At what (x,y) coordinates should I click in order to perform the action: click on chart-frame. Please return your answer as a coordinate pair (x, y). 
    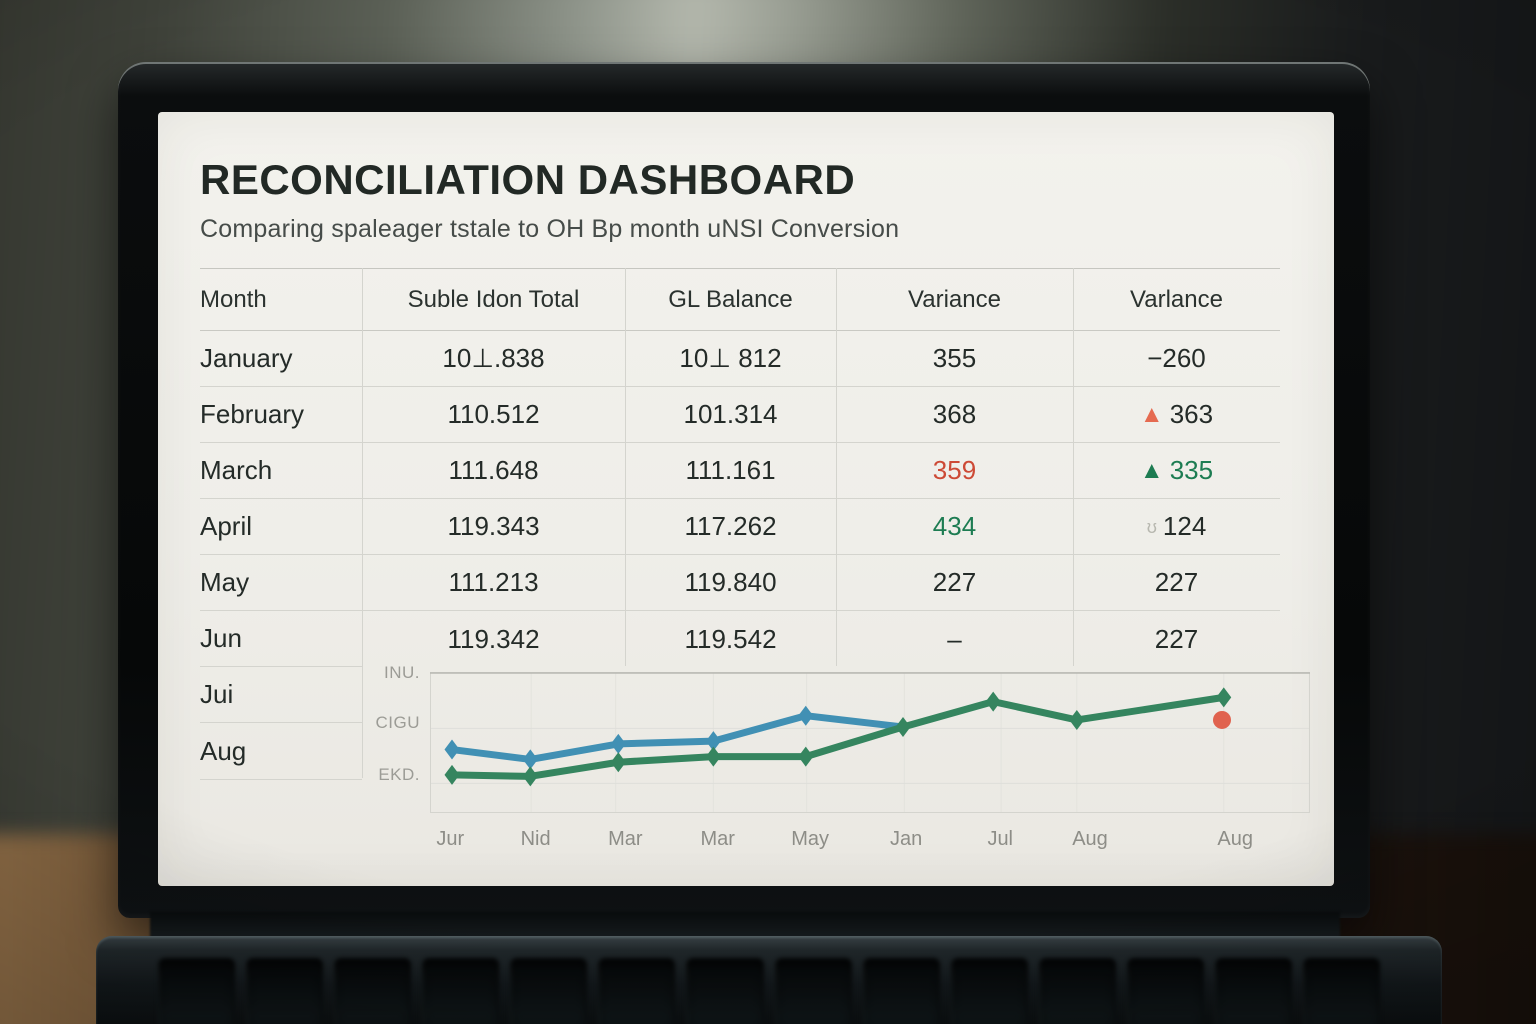
    Looking at the image, I should click on (870, 742).